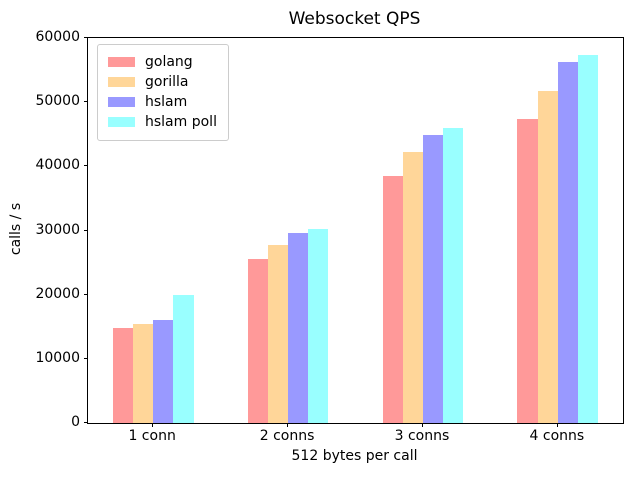  I want to click on bar-hslam-4-conns, so click(568, 242).